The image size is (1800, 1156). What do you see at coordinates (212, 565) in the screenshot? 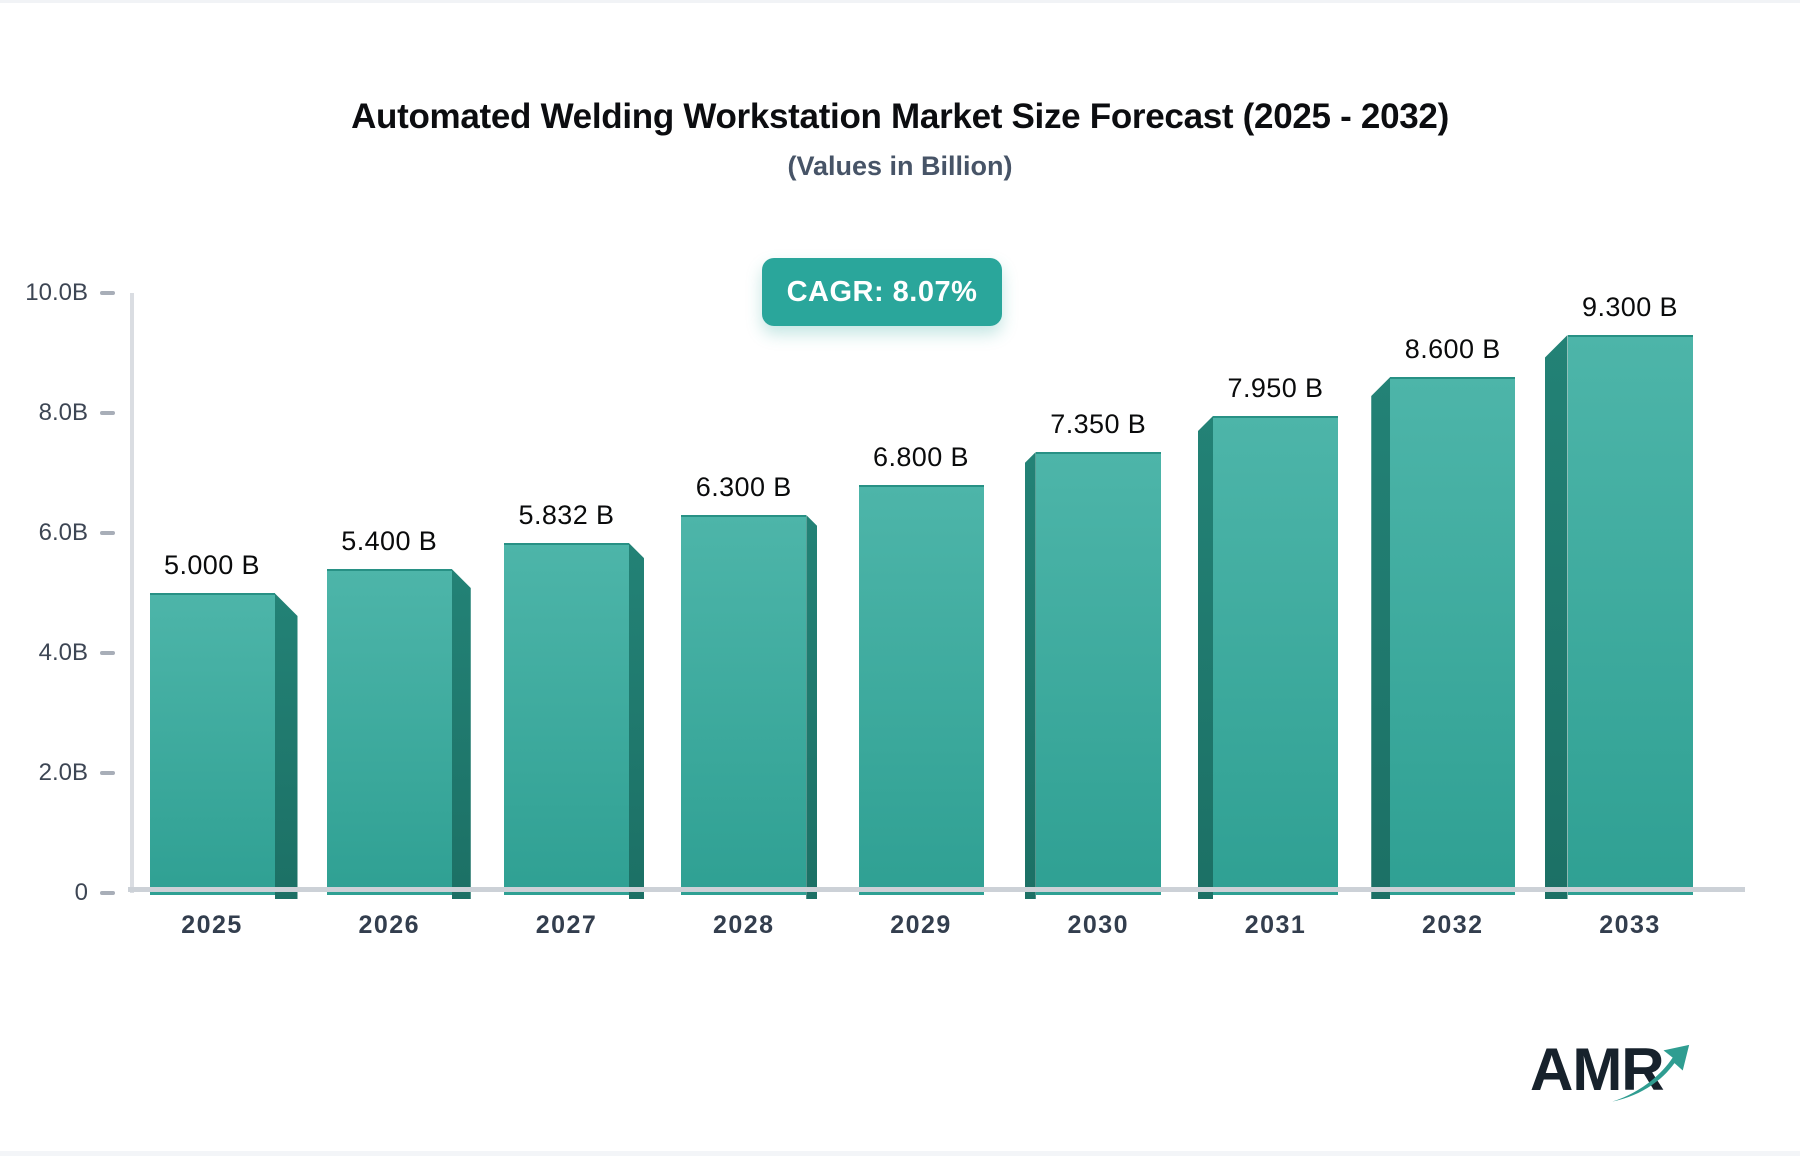
I see `bar-value-label: 5.000 B` at bounding box center [212, 565].